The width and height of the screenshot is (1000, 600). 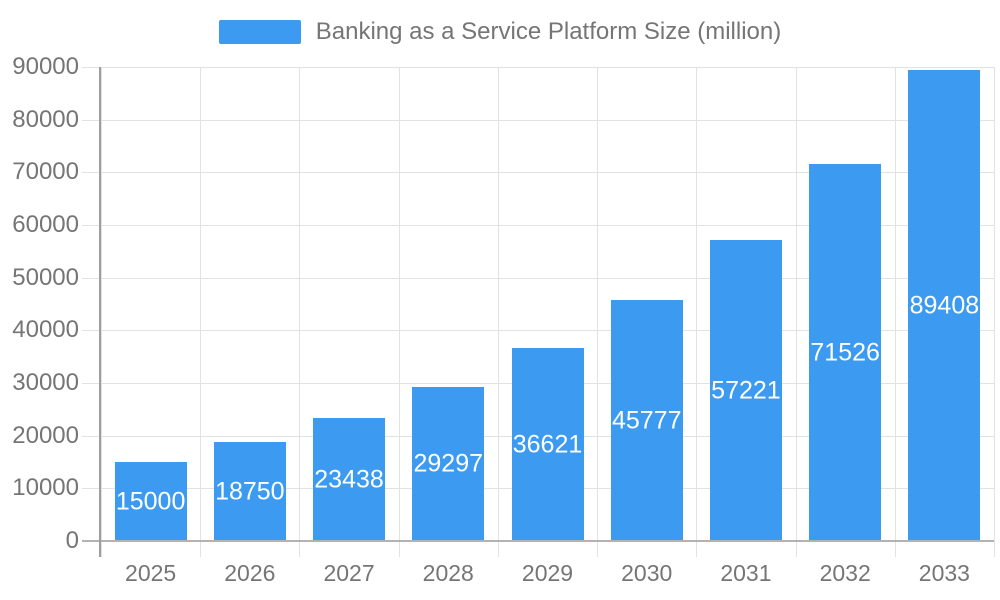 I want to click on bar-2032: 71526, so click(x=845, y=352).